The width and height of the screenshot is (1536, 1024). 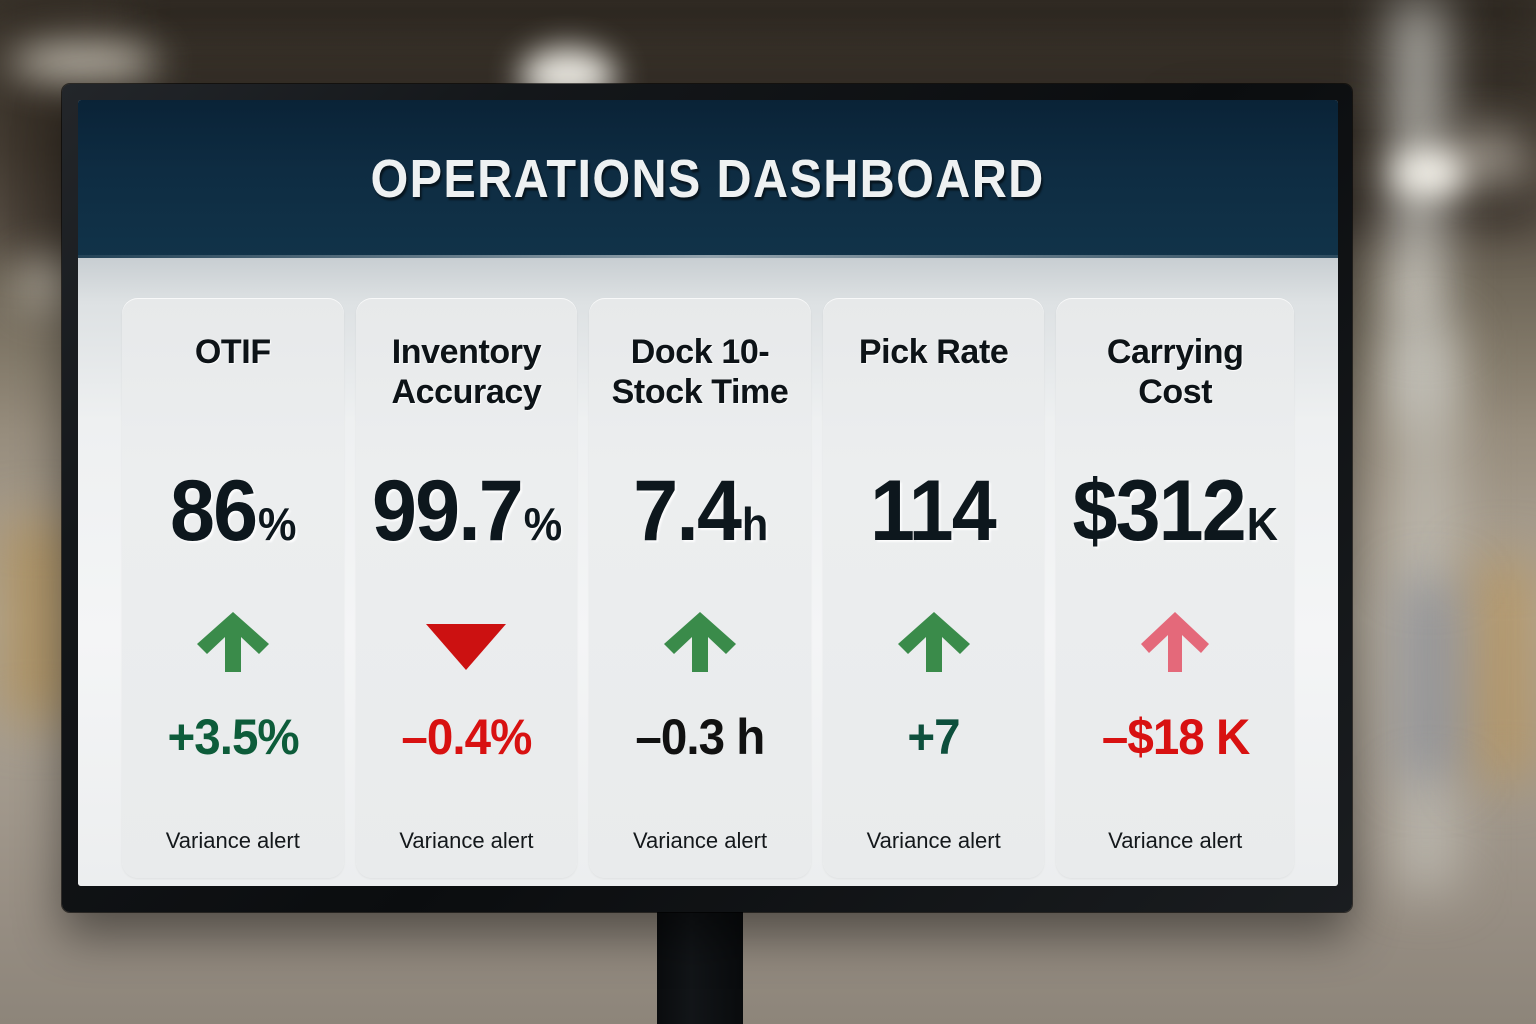 What do you see at coordinates (466, 737) in the screenshot?
I see `kpi-delta: –0.4%` at bounding box center [466, 737].